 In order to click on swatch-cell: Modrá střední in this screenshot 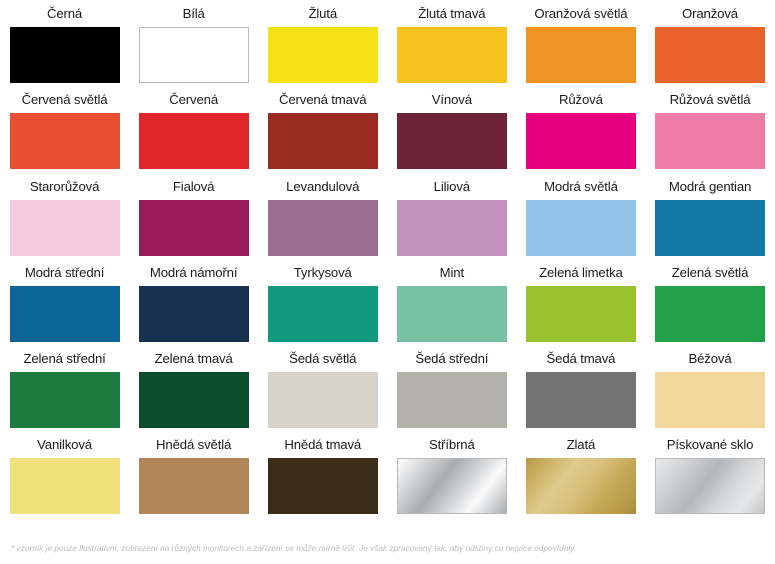, I will do `click(64, 302)`.